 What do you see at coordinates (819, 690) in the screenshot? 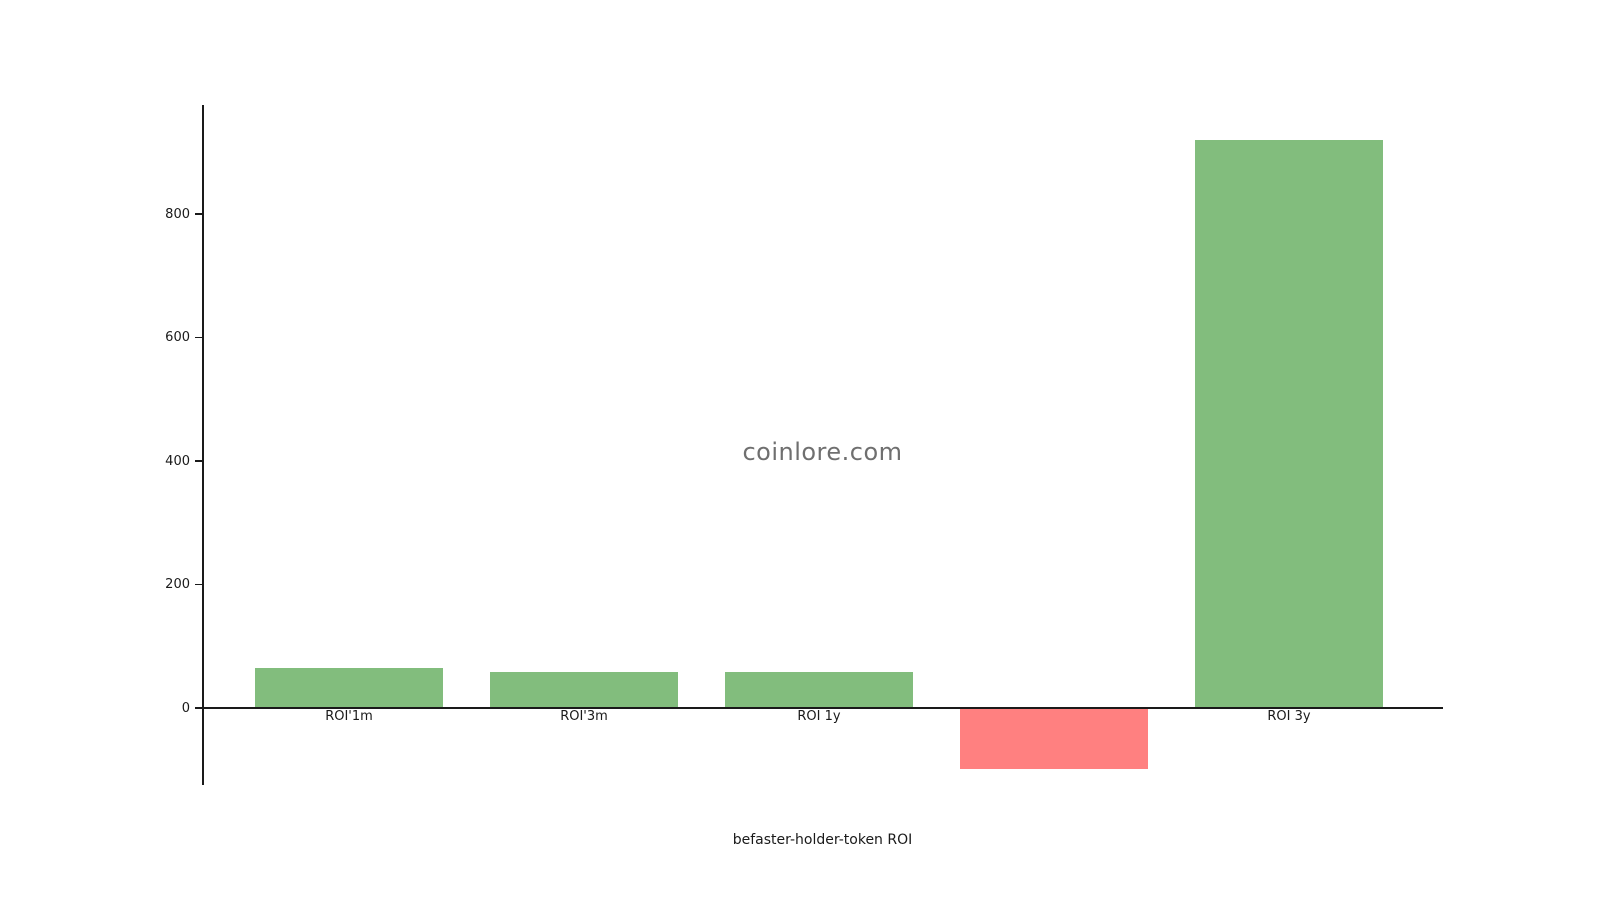
I see `bar-ROI 1y` at bounding box center [819, 690].